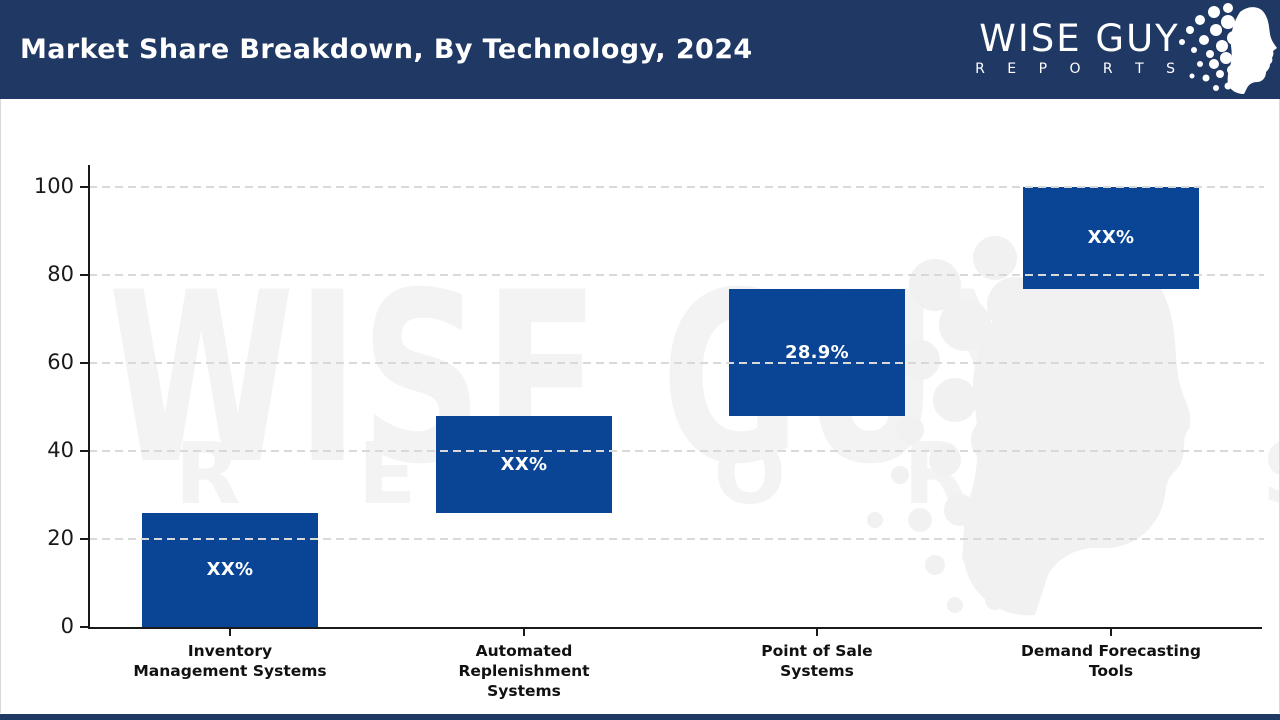 The image size is (1280, 720). What do you see at coordinates (1110, 651) in the screenshot?
I see `x-tick-label-line: Demand Forecasting` at bounding box center [1110, 651].